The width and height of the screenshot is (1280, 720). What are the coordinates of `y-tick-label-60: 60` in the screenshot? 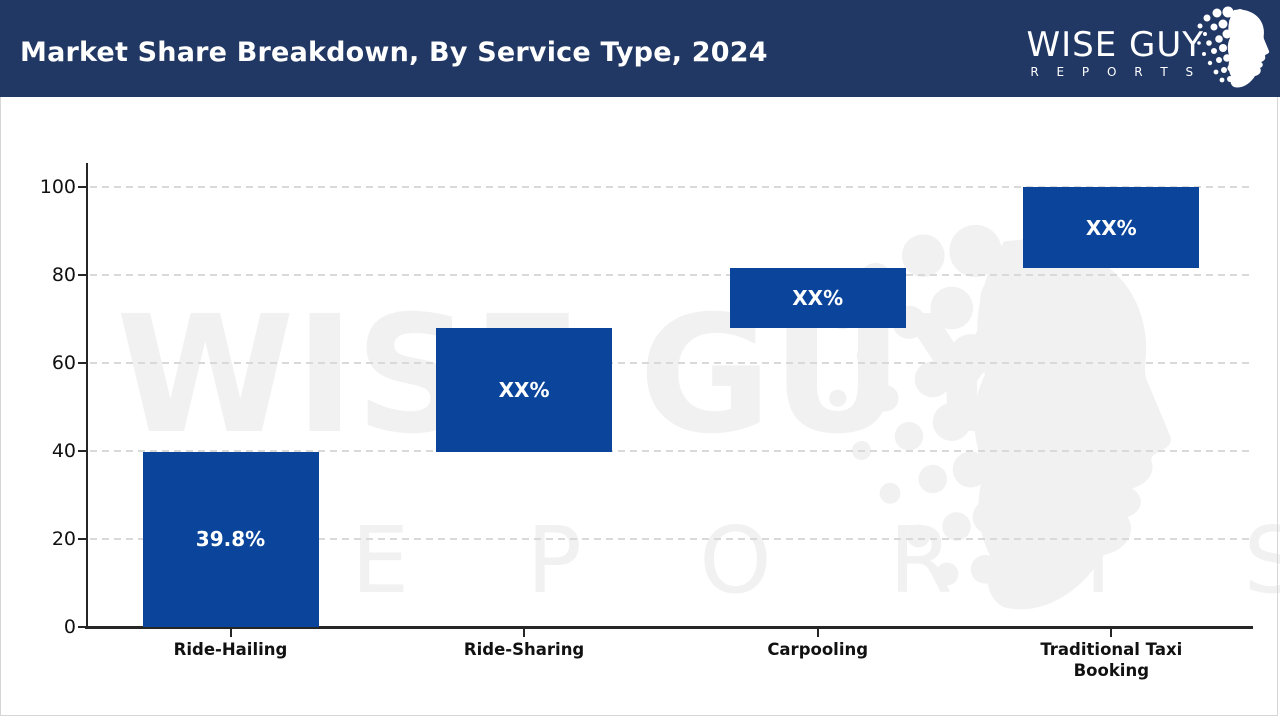 It's located at (63, 363).